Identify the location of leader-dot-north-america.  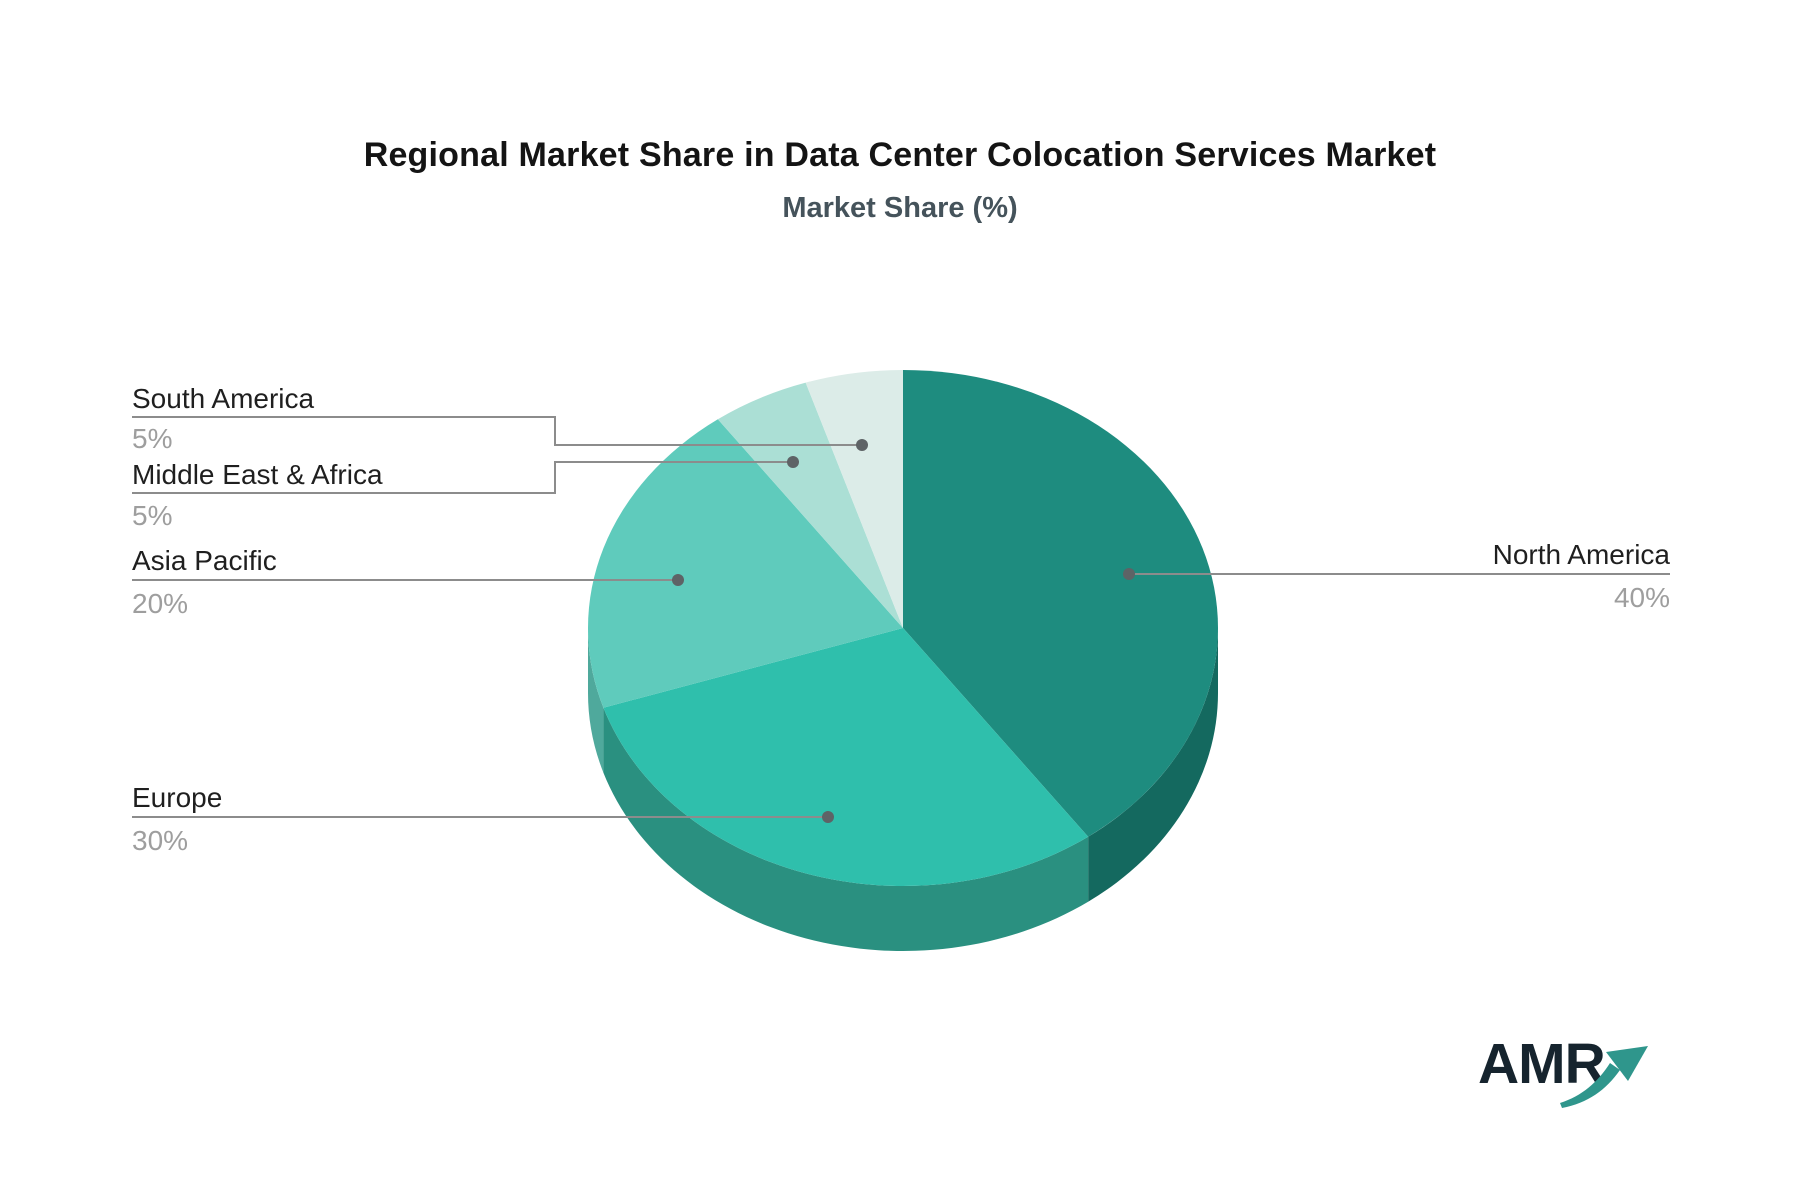
(1129, 574).